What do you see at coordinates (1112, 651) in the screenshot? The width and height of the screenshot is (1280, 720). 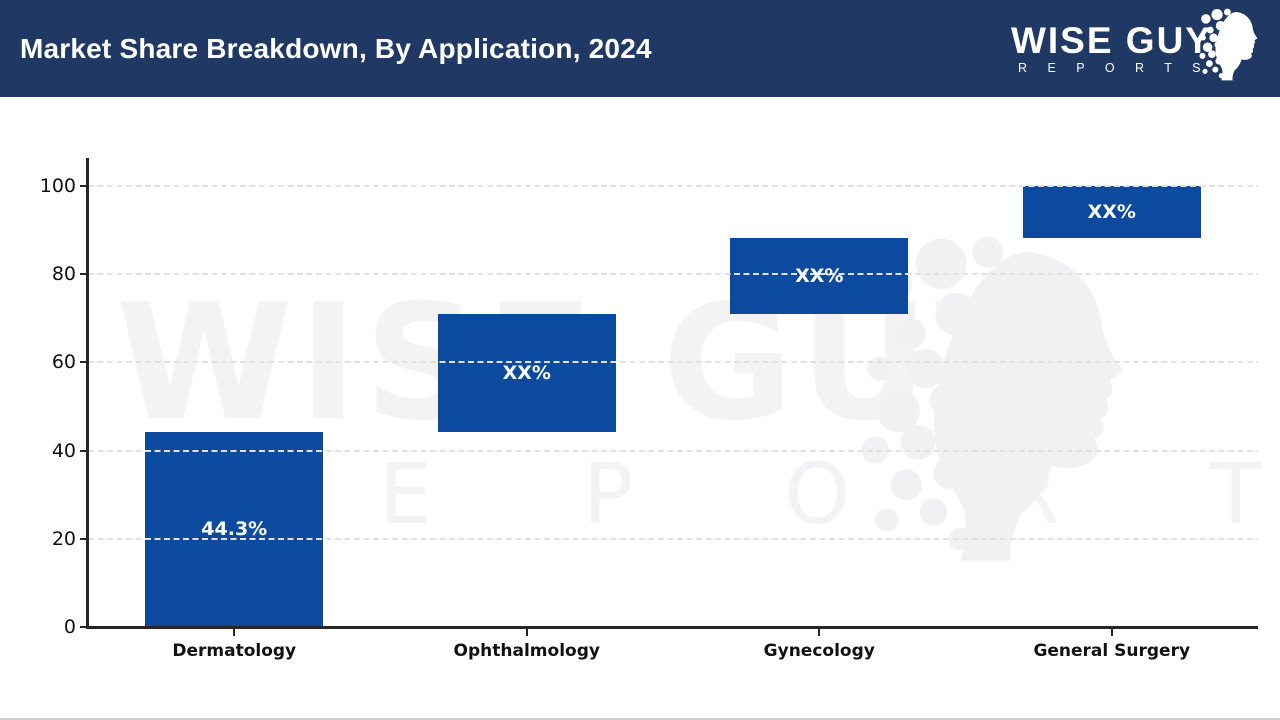 I see `x-tick-label-general-surgery: General Surgery` at bounding box center [1112, 651].